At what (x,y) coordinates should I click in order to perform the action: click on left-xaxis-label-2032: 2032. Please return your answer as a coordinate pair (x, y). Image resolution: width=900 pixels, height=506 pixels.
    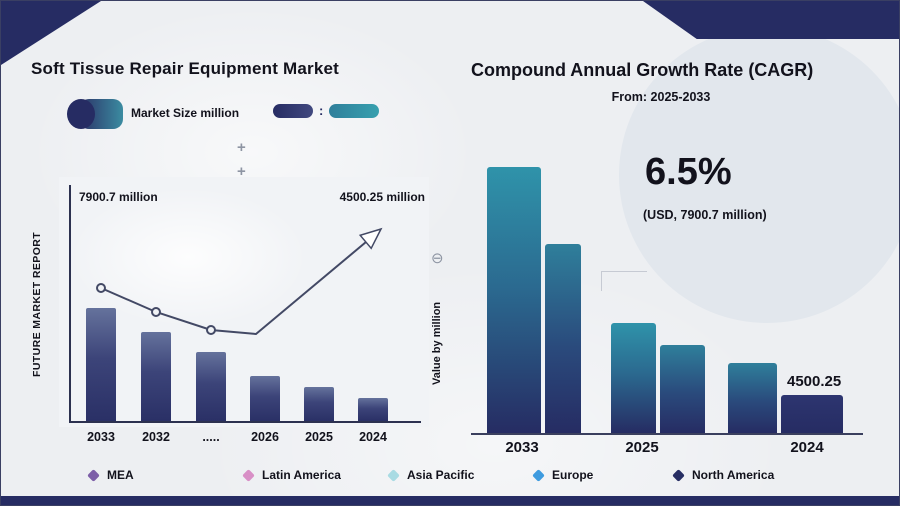
    Looking at the image, I should click on (156, 437).